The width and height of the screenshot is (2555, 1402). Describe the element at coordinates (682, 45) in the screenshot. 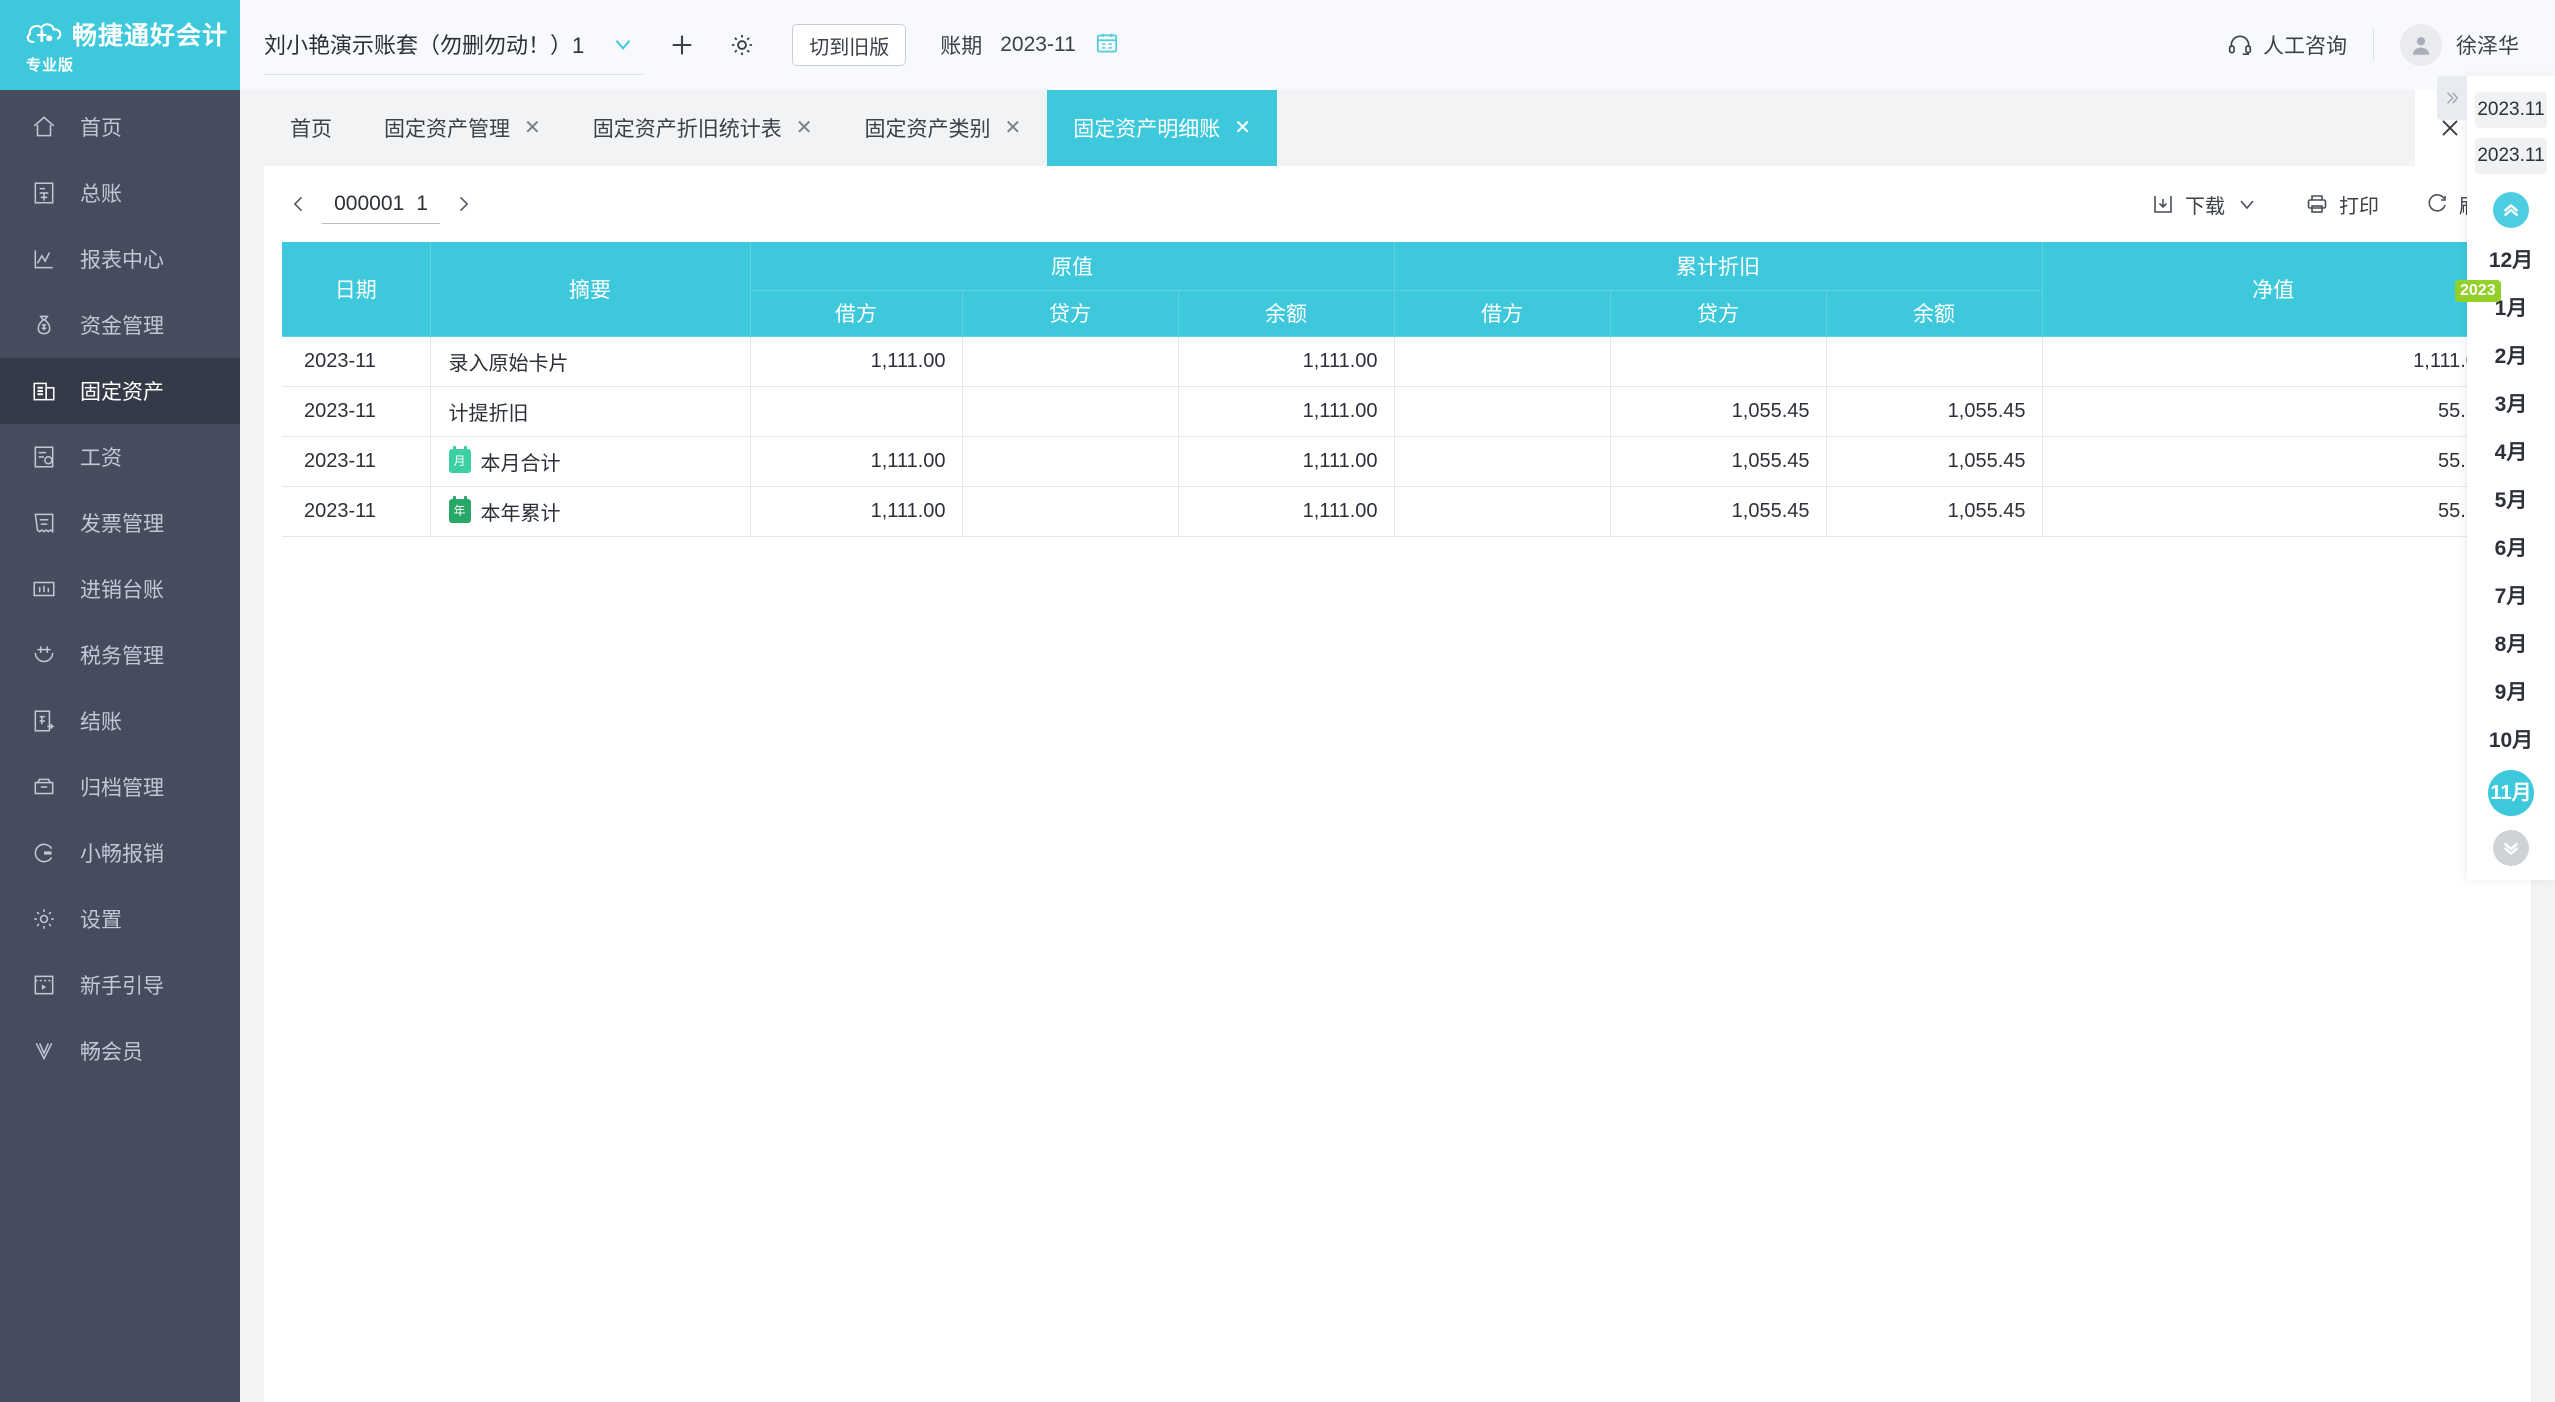

I see `add-ledger-button` at that location.